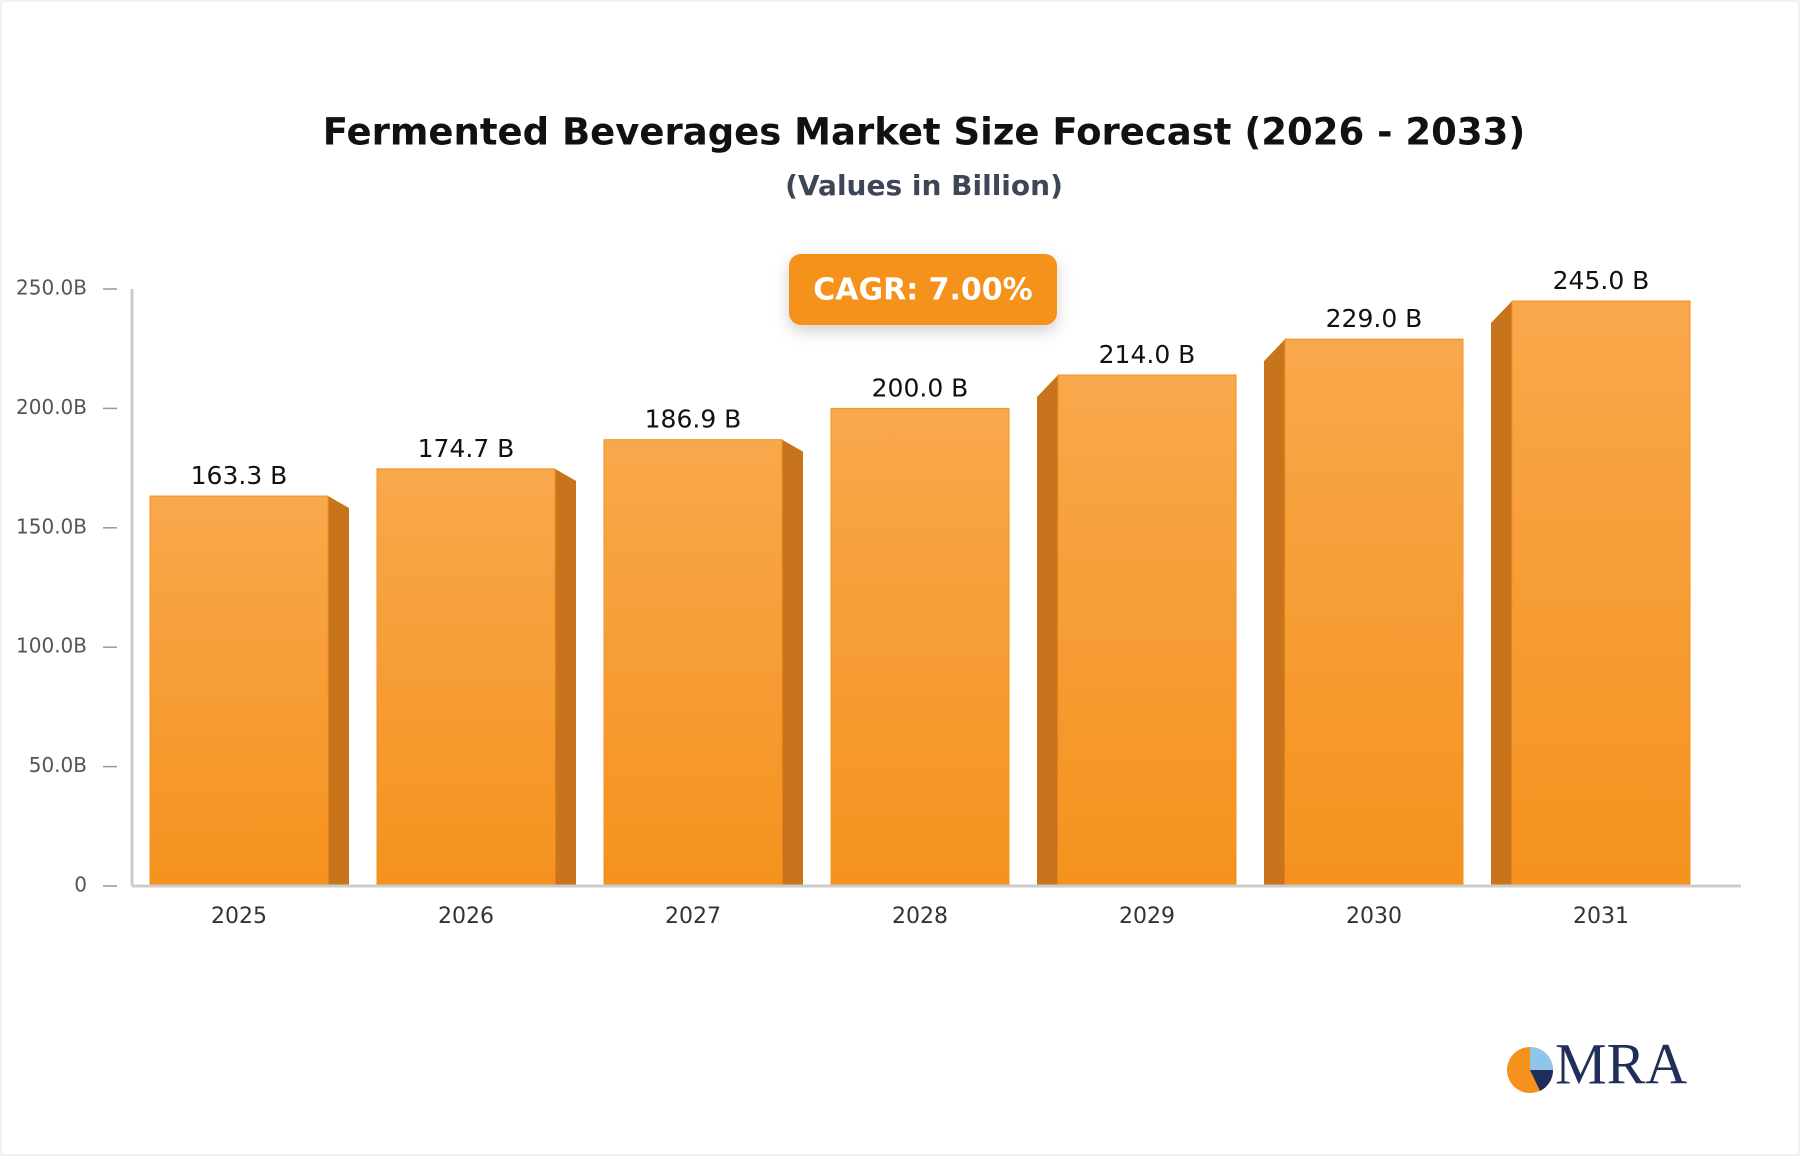 The width and height of the screenshot is (1800, 1156). Describe the element at coordinates (51, 646) in the screenshot. I see `y-tick-label: 100.0B` at that location.